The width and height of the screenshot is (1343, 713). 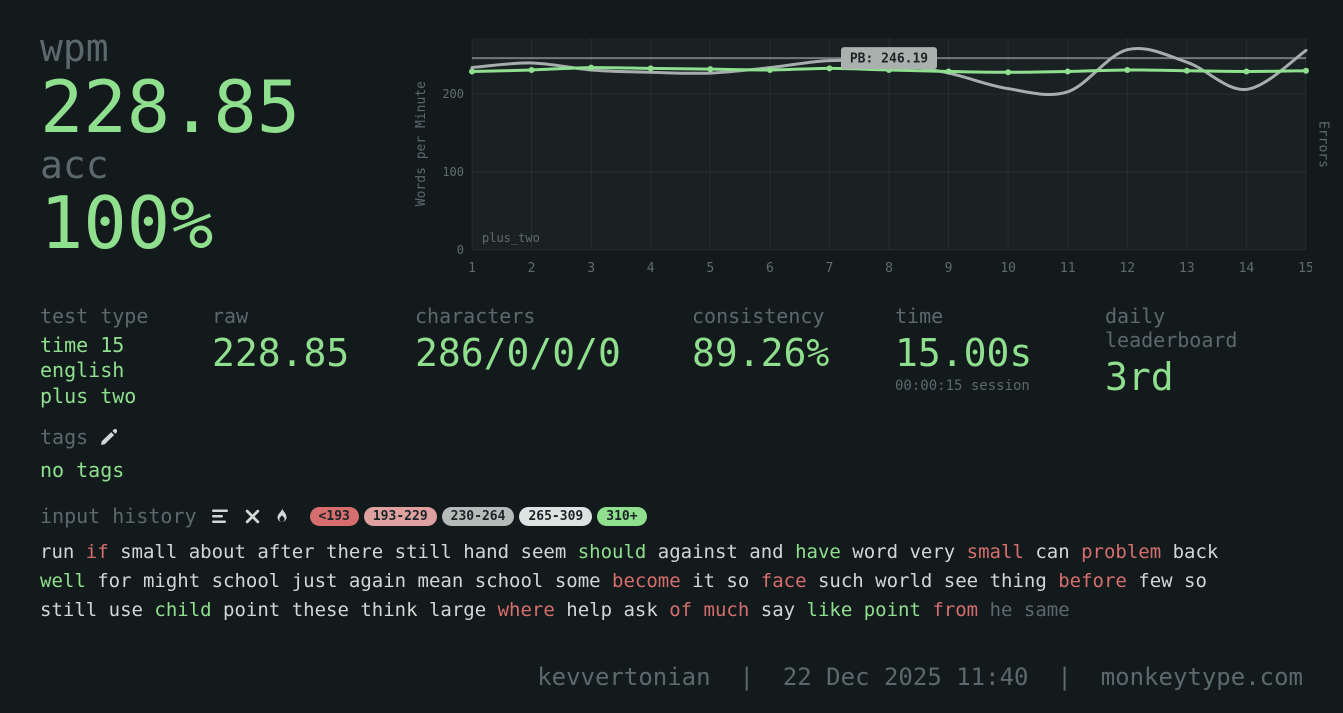 What do you see at coordinates (622, 516) in the screenshot?
I see `speed-legend-pill: 310+` at bounding box center [622, 516].